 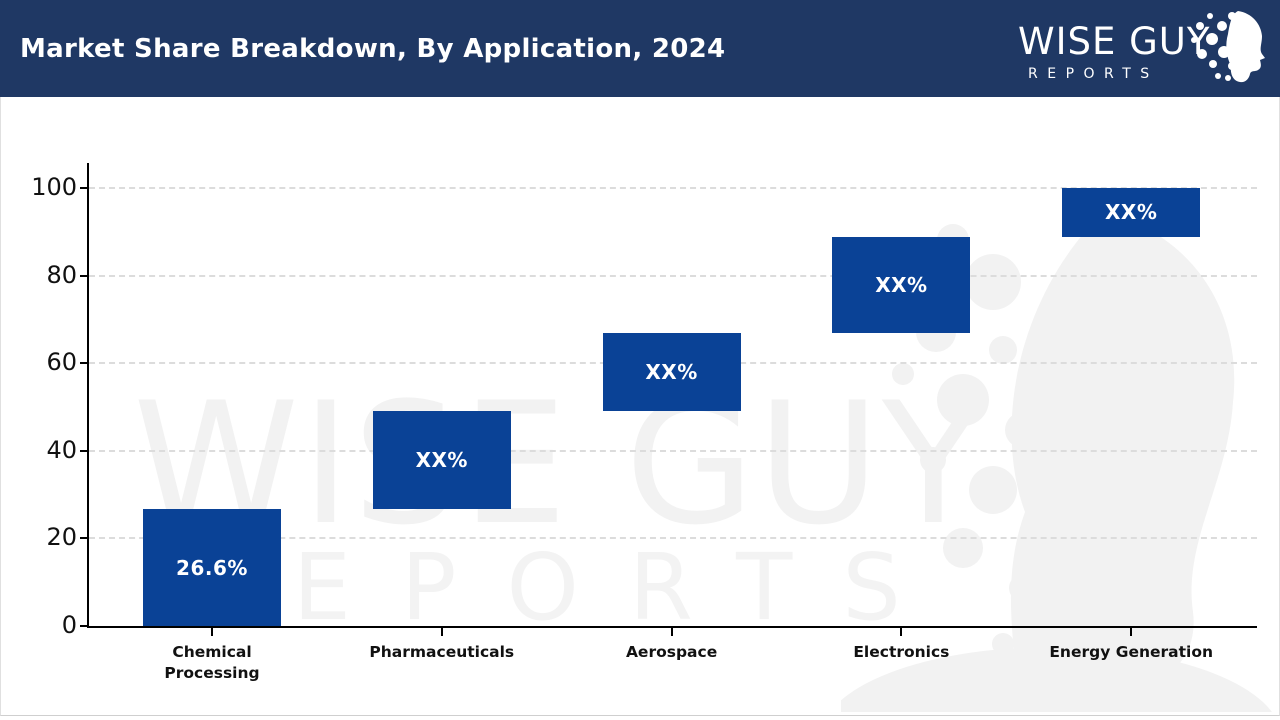 What do you see at coordinates (61, 274) in the screenshot?
I see `y-tick-label: 80` at bounding box center [61, 274].